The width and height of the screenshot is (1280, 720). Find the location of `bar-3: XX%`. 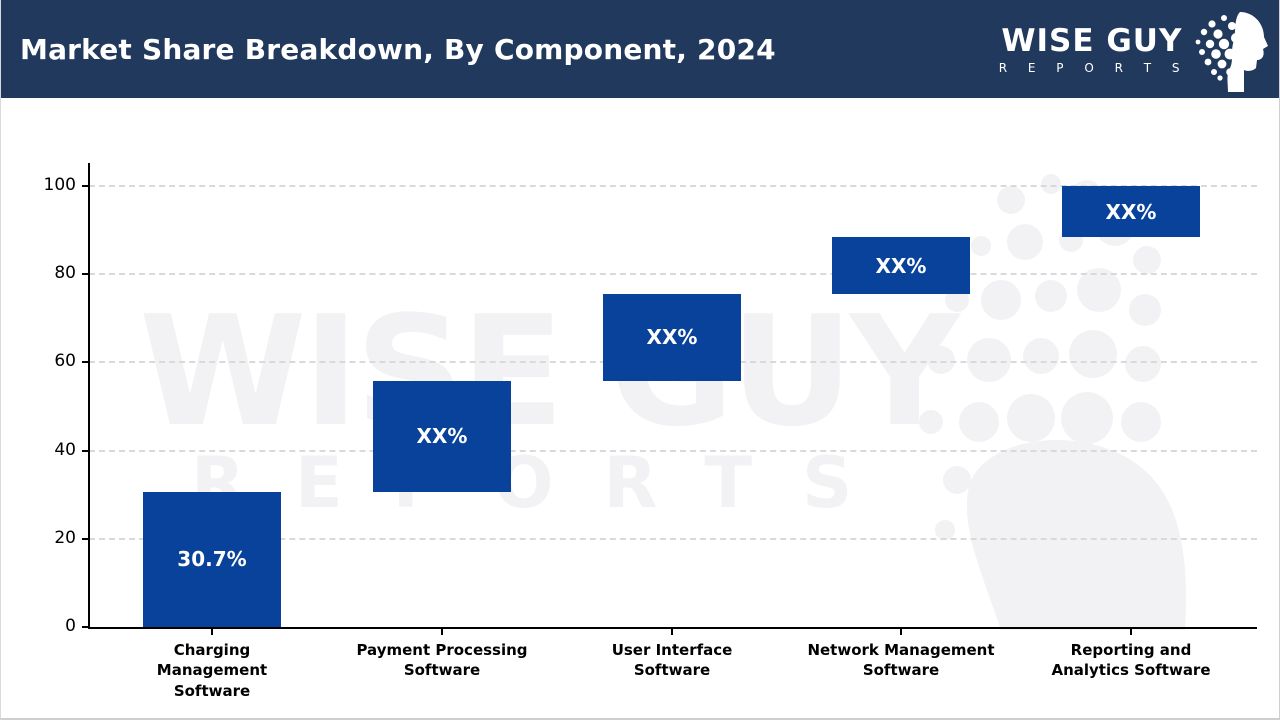

bar-3: XX% is located at coordinates (672, 337).